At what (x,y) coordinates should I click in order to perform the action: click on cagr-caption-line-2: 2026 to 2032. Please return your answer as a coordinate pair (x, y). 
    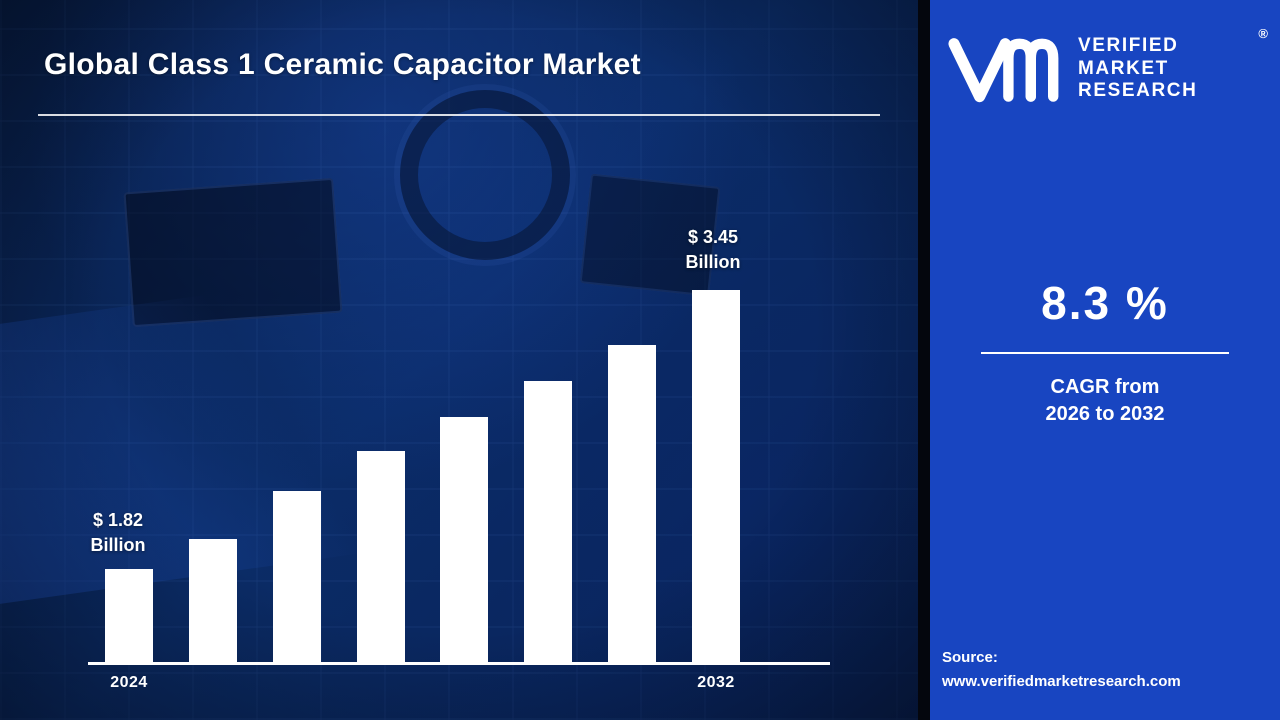
    Looking at the image, I should click on (1105, 414).